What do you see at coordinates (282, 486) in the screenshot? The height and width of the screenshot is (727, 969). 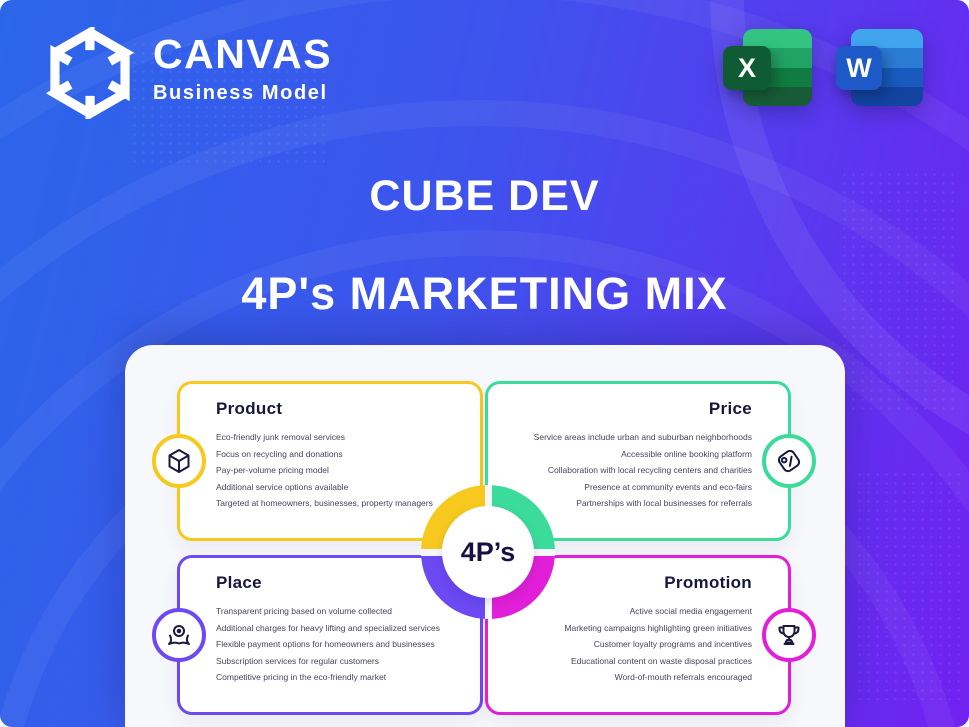 I see `list-item: Additional service options available` at bounding box center [282, 486].